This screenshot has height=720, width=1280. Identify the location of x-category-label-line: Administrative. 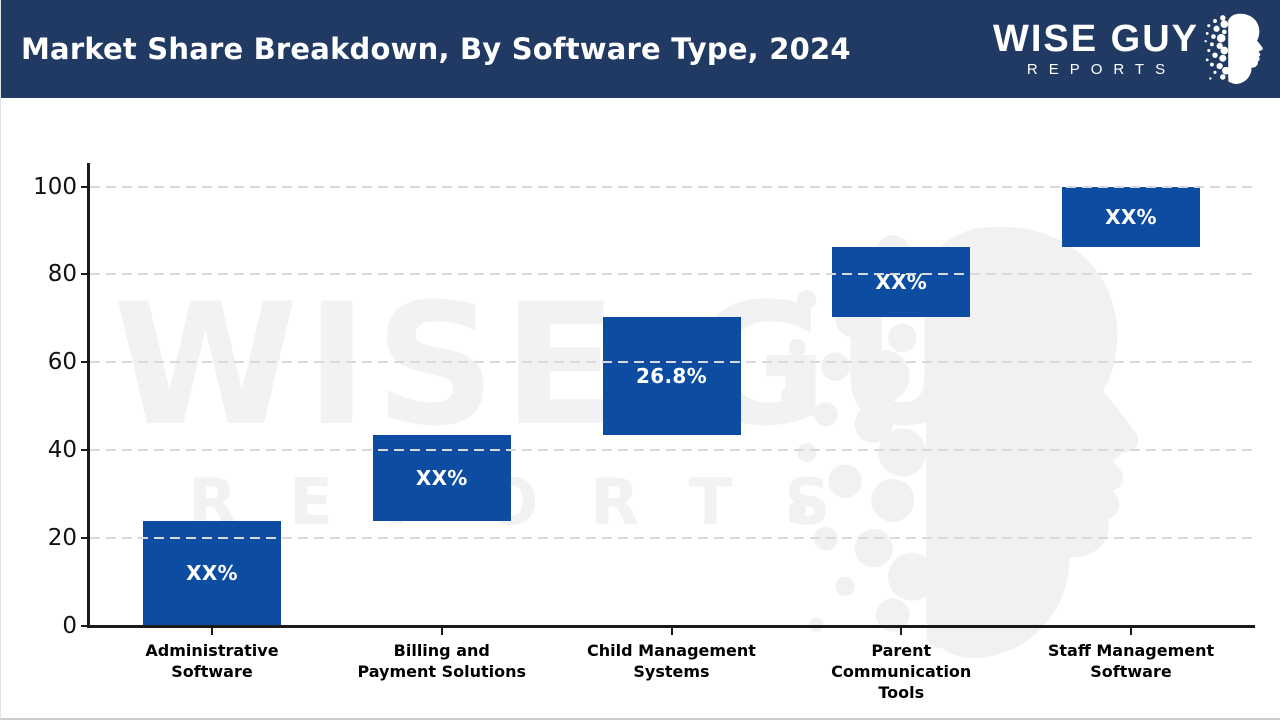
(212, 650).